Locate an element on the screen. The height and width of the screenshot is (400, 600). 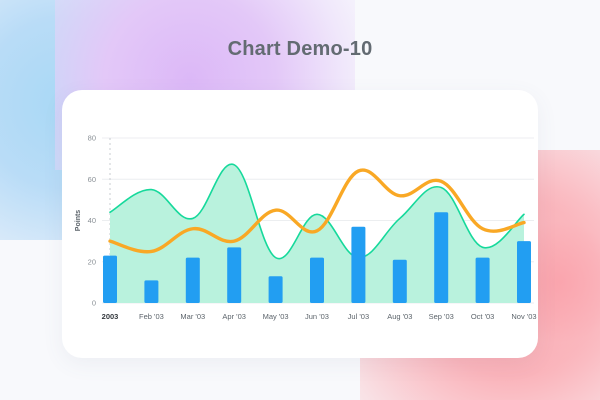
y-tick-label: 60 is located at coordinates (92, 179).